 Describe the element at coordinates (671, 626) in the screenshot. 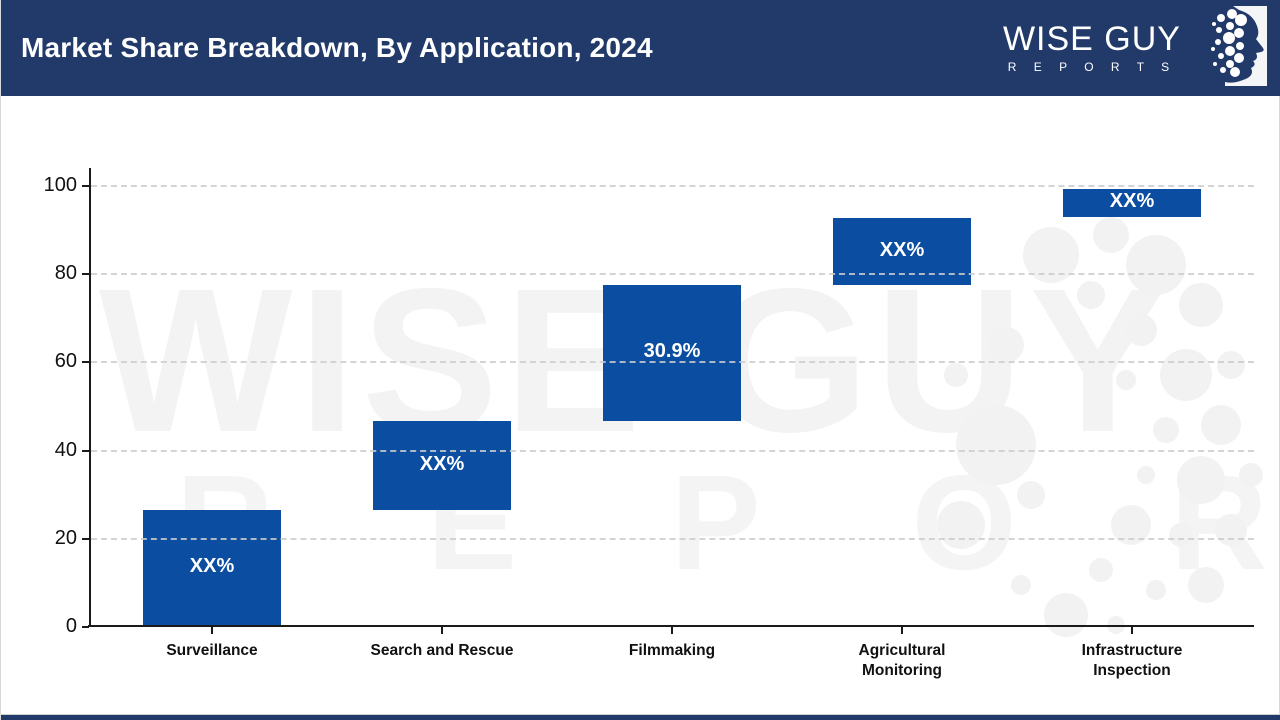

I see `x-axis-line` at that location.